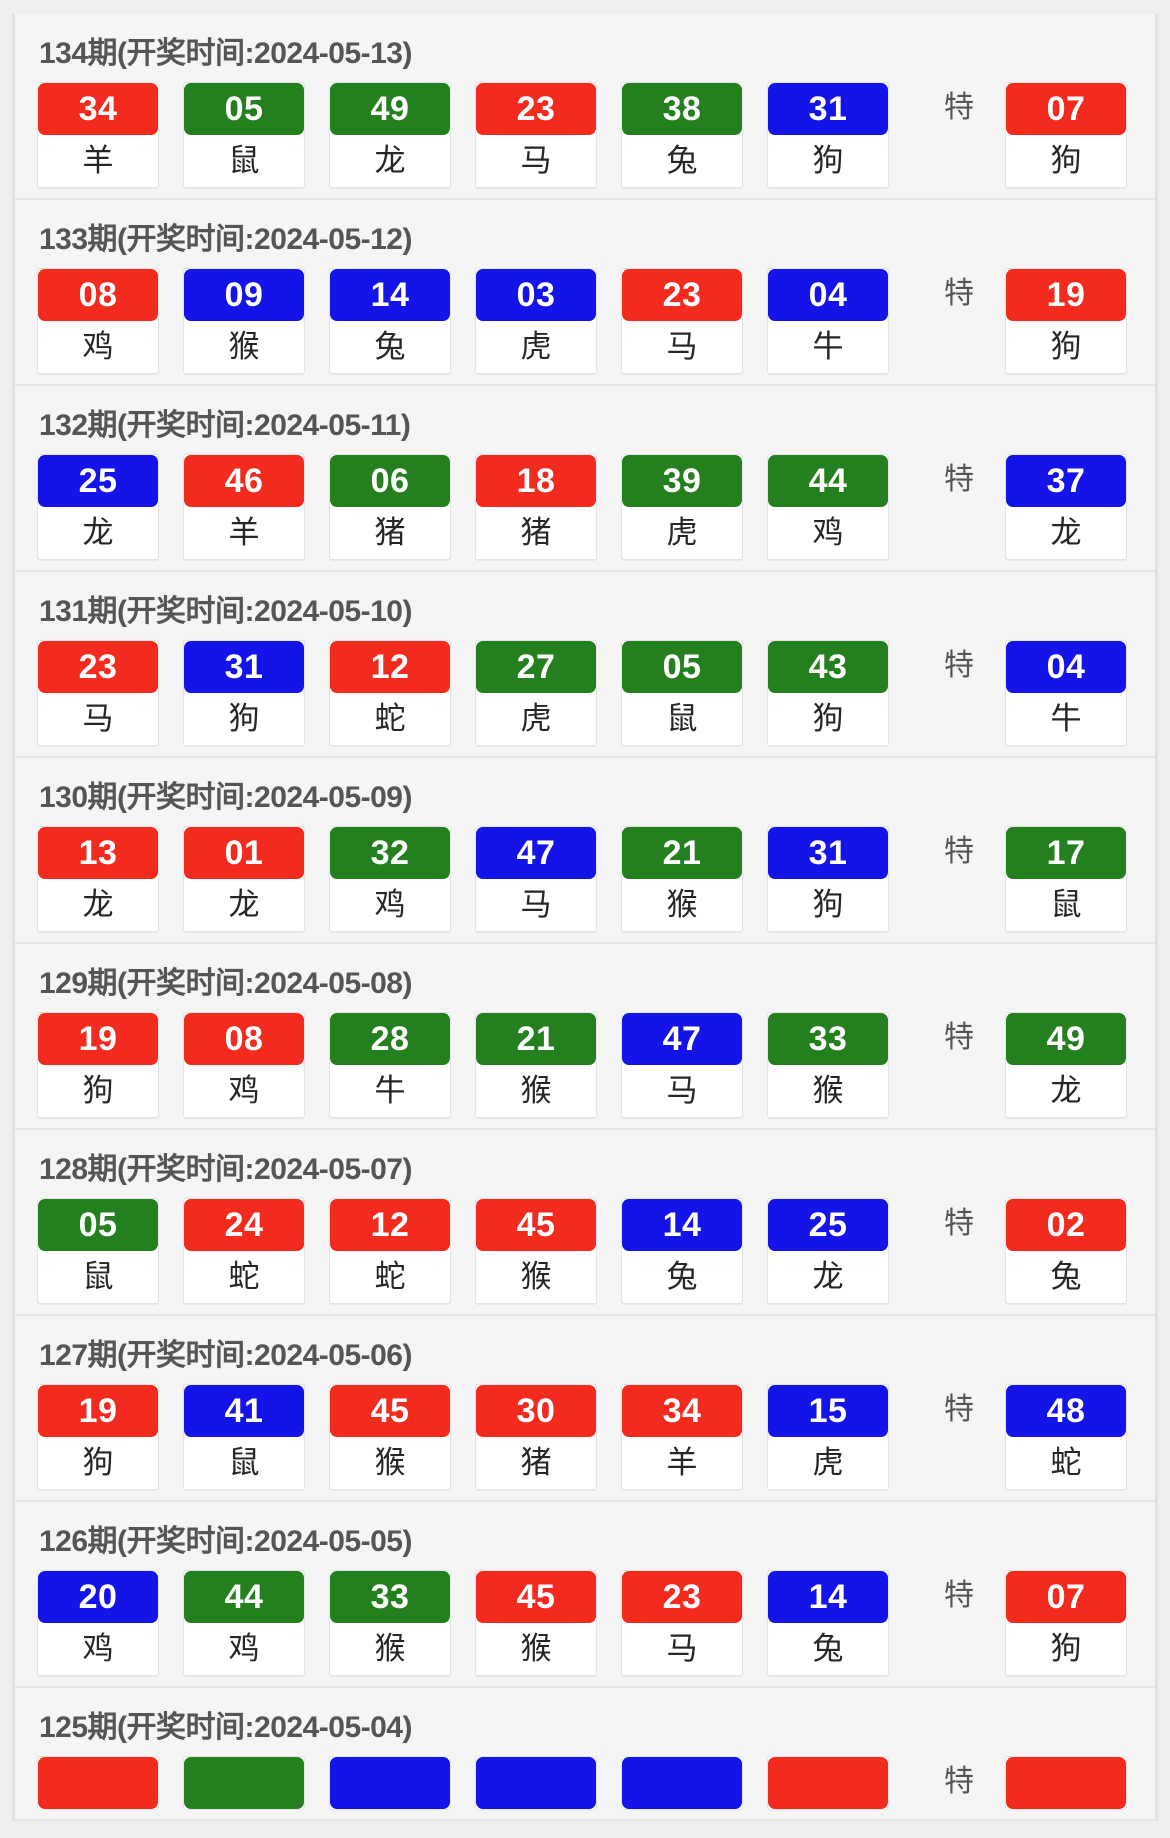  I want to click on ball-number: 21, so click(536, 1039).